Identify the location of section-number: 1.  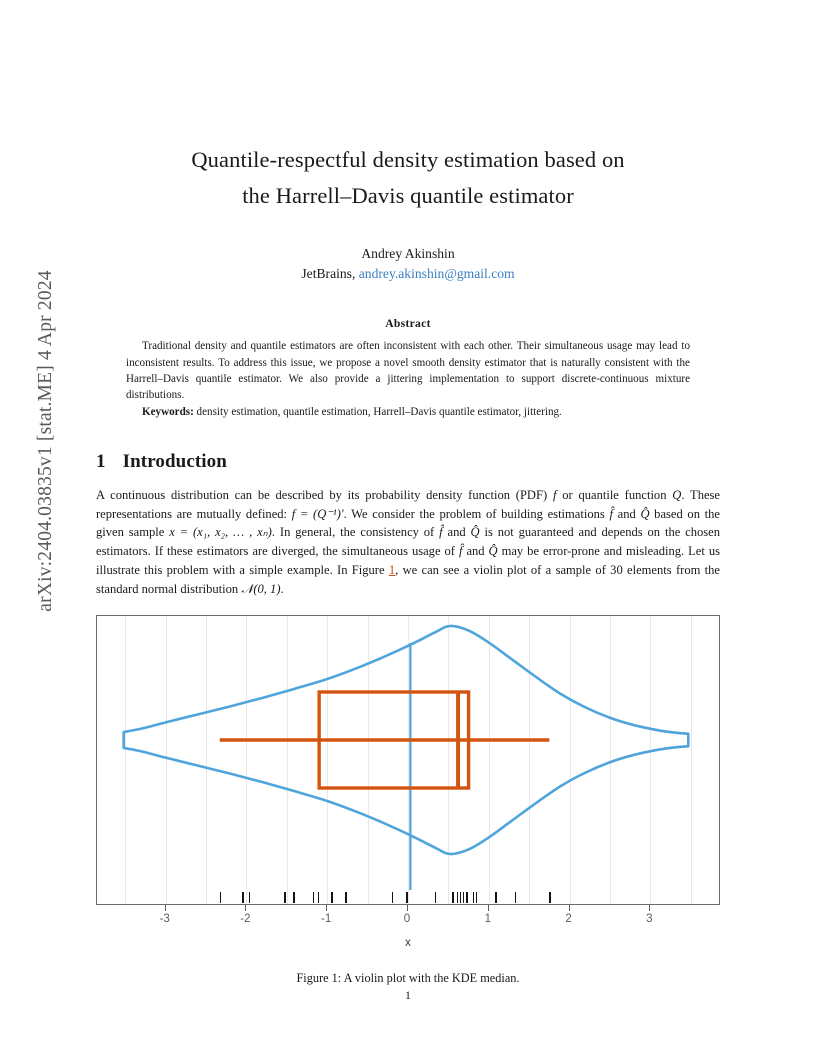
(101, 461).